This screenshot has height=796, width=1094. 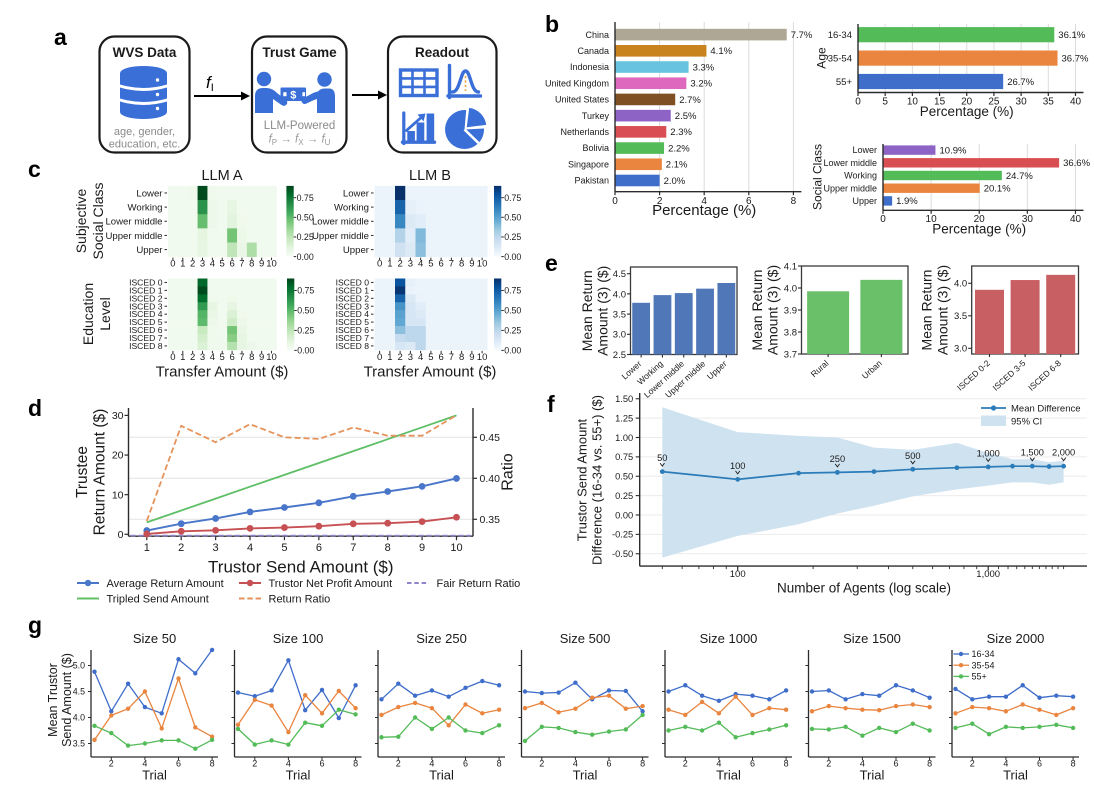 I want to click on svg-text: LLM A, so click(x=221, y=176).